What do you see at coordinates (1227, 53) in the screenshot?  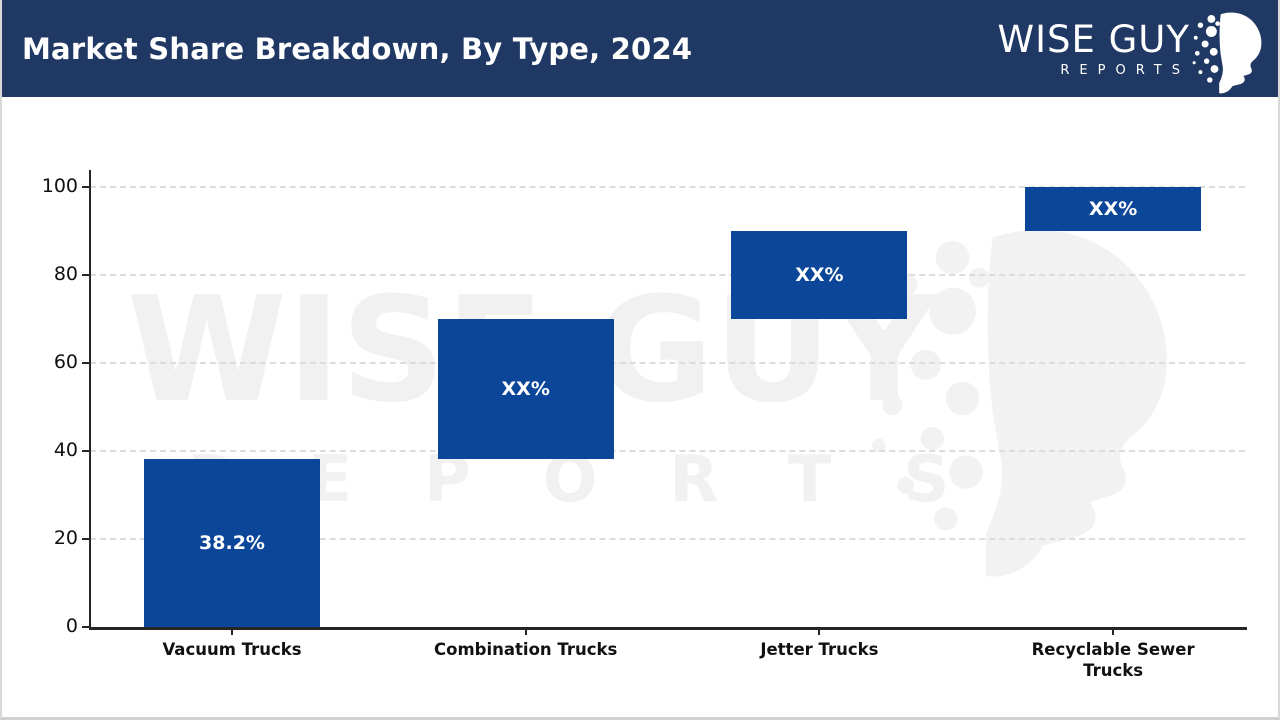 I see `wiseguy-face-icon` at bounding box center [1227, 53].